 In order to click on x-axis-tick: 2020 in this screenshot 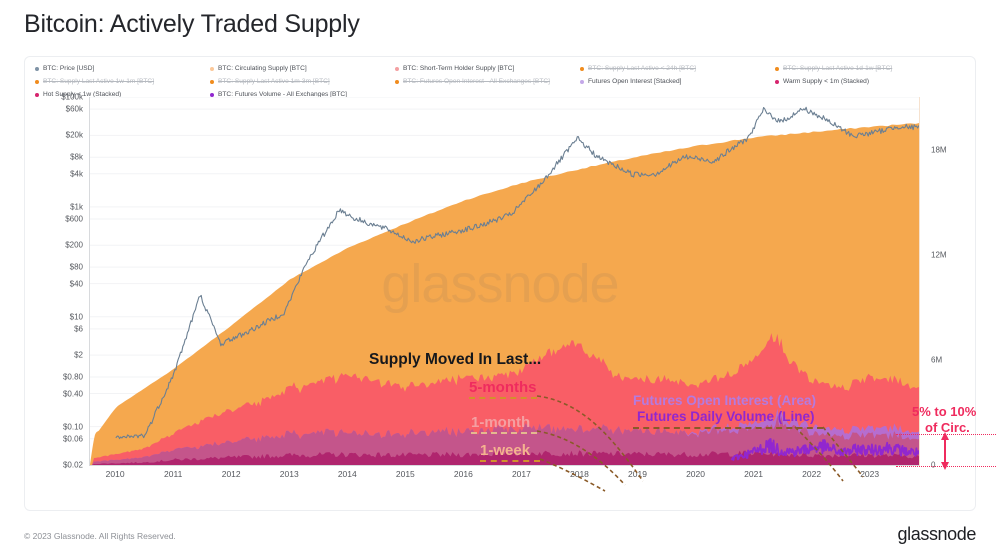, I will do `click(695, 474)`.